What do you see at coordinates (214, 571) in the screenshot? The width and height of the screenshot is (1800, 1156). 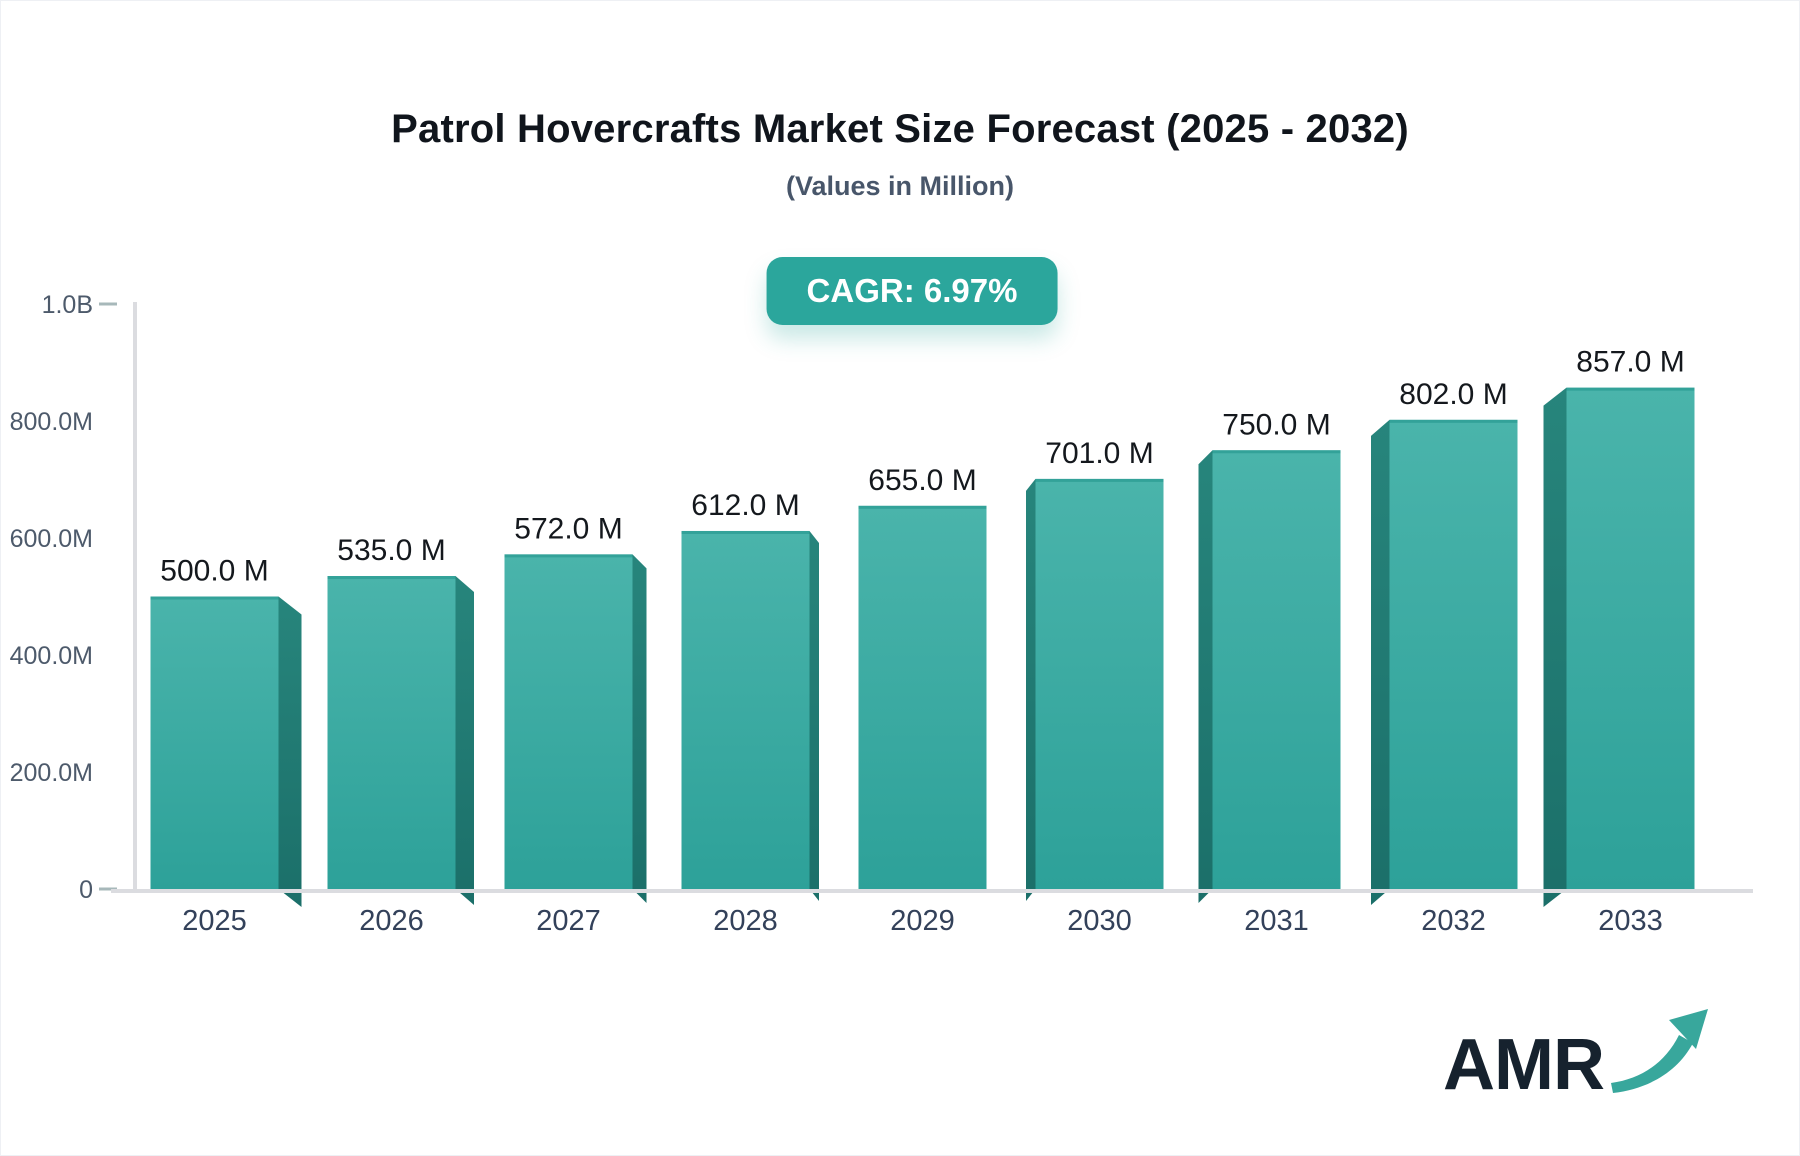 I see `bar-value-label: 500.0 M` at bounding box center [214, 571].